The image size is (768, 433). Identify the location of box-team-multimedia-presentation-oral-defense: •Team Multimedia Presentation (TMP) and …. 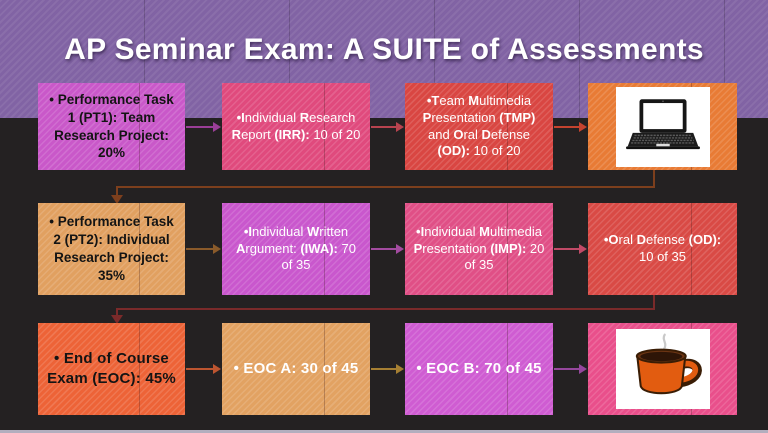
(479, 126).